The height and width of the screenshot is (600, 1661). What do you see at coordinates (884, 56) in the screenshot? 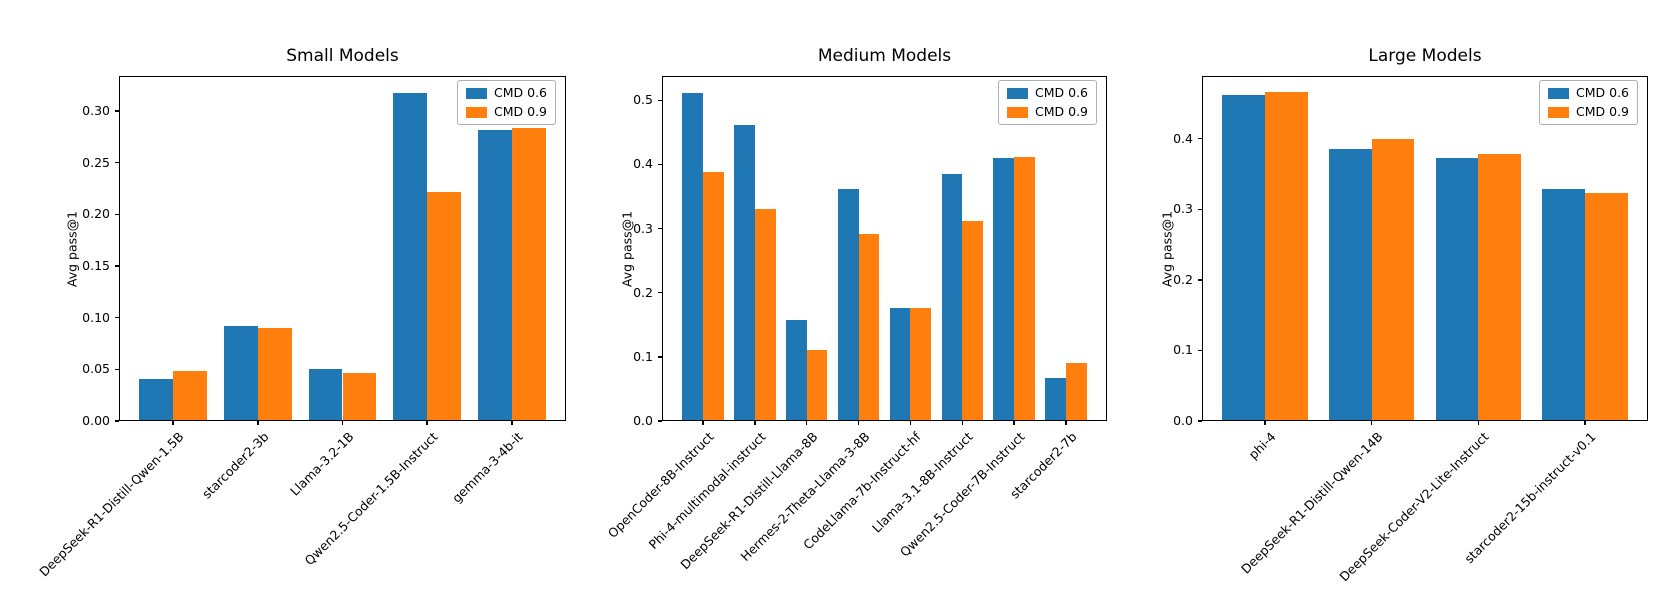
I see `subplot-title: Medium Models` at bounding box center [884, 56].